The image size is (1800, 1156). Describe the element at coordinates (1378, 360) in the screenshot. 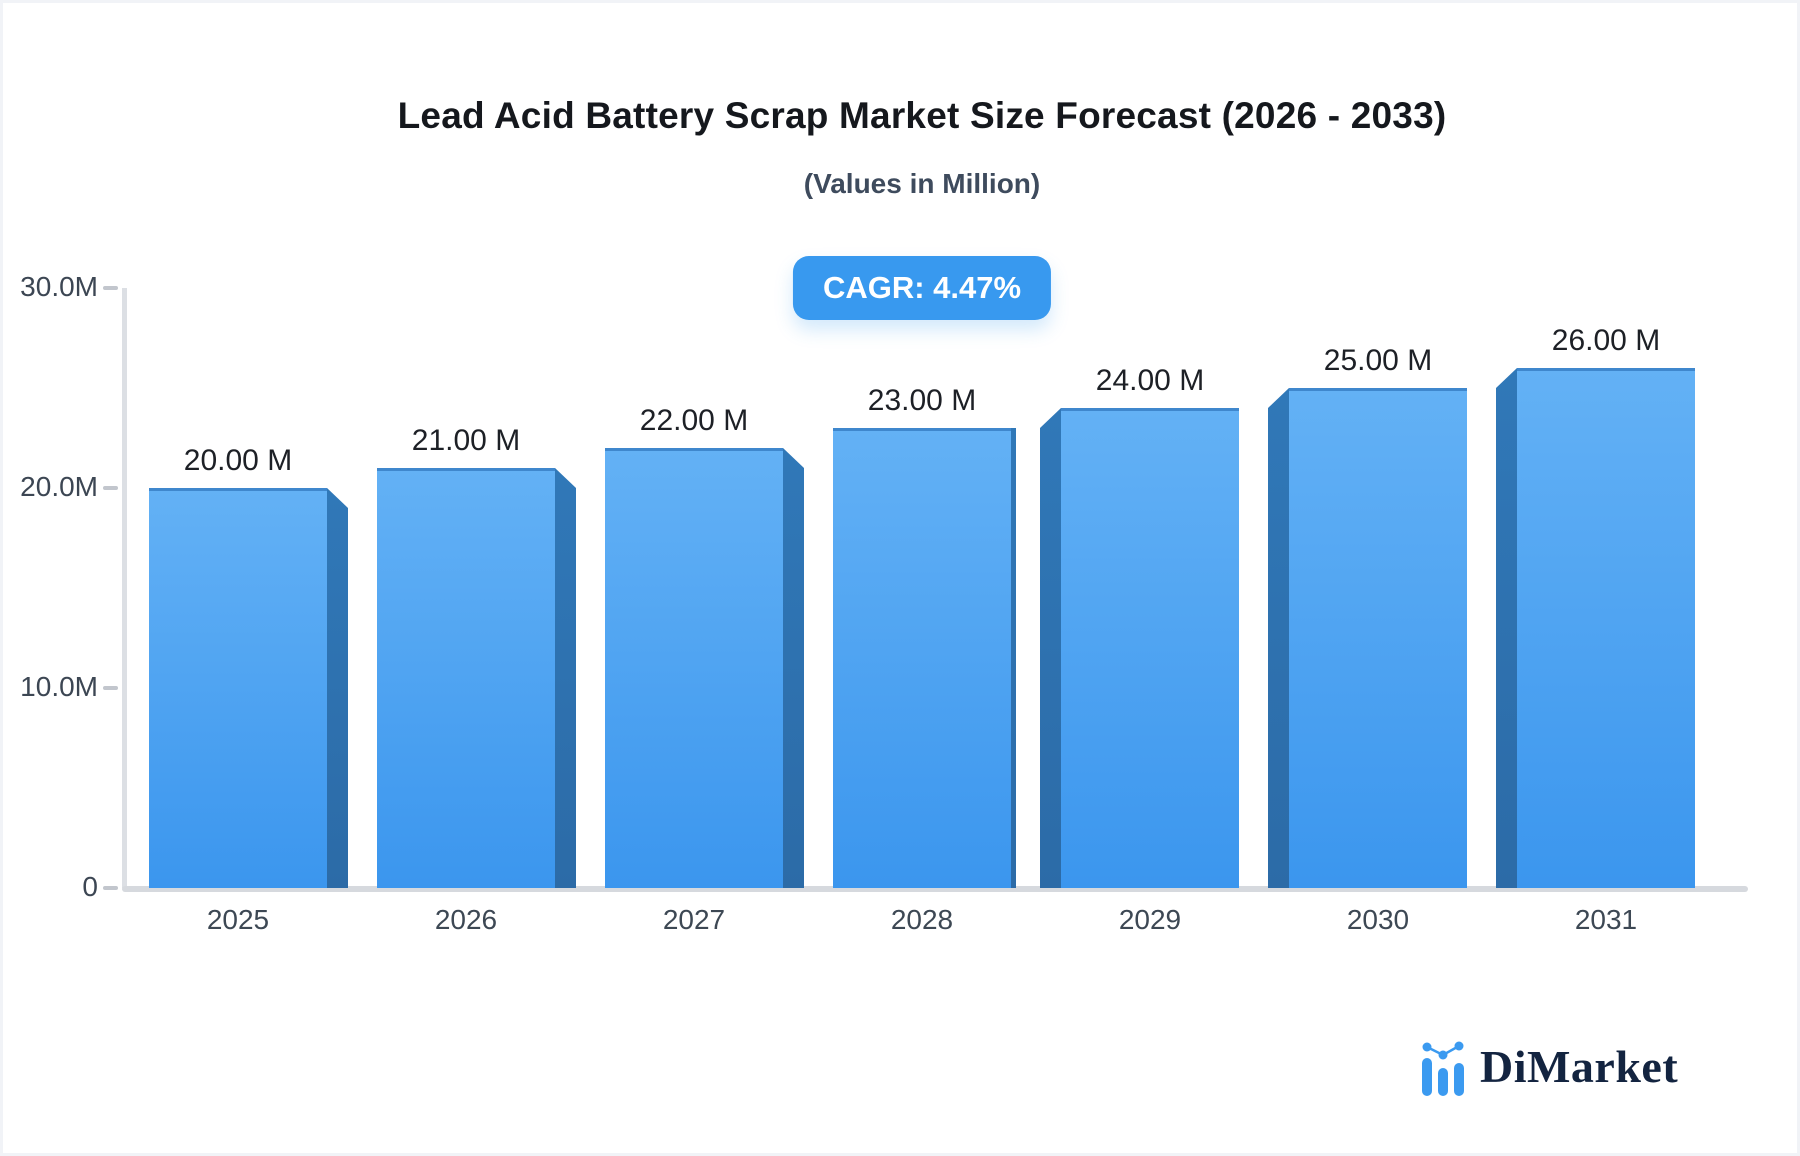

I see `bar-value-label: 25.00 M` at that location.